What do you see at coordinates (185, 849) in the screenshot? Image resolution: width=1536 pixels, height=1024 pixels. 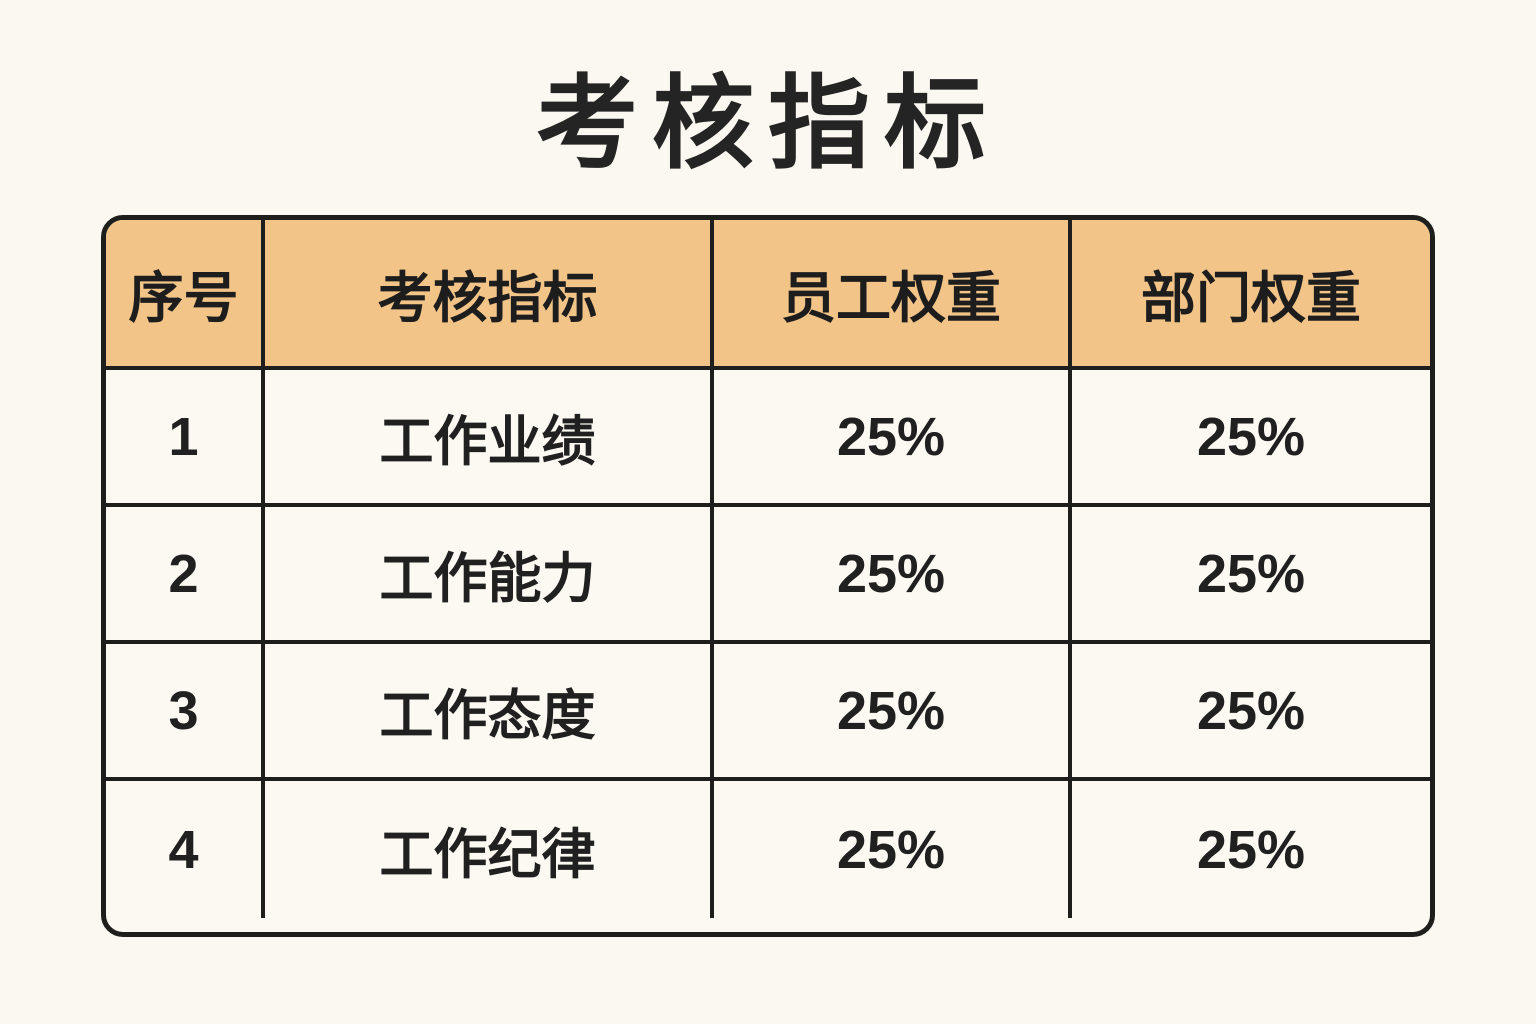 I see `cell-serial-number: 4` at bounding box center [185, 849].